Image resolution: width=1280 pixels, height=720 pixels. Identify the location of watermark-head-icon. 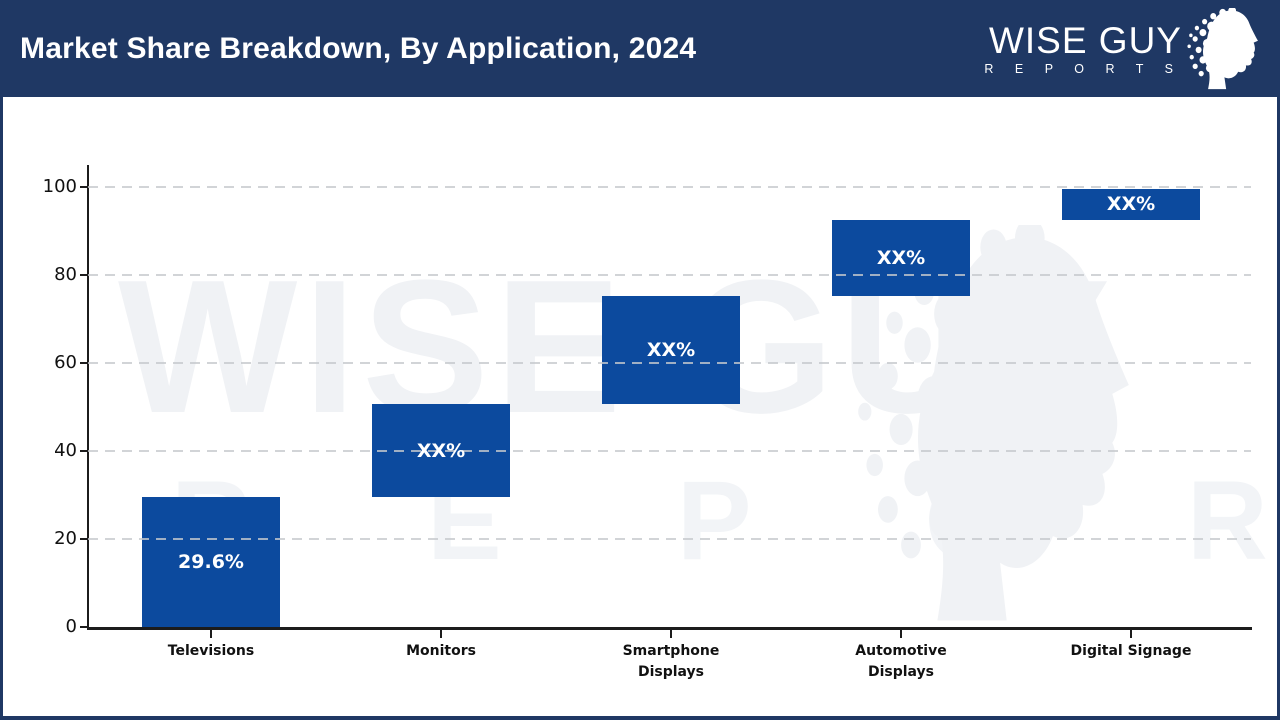
(1010, 425).